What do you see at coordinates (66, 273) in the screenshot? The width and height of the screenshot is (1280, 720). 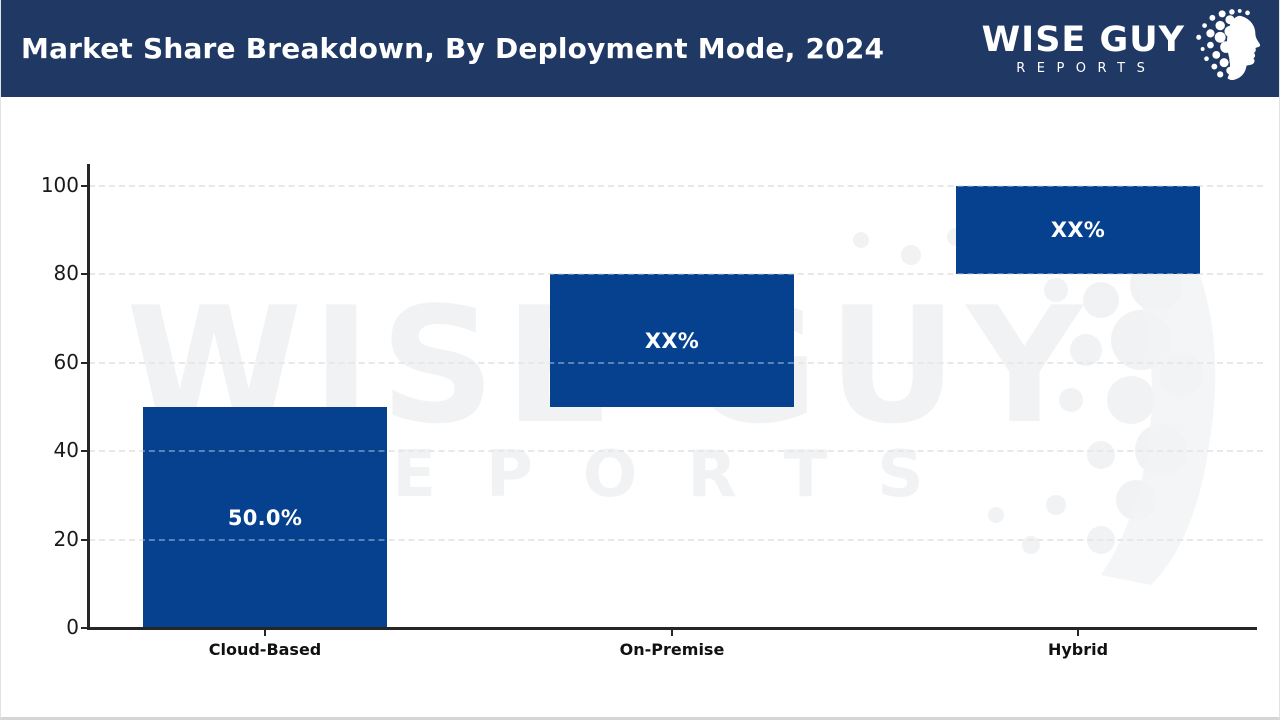 I see `y-tick-label: 80` at bounding box center [66, 273].